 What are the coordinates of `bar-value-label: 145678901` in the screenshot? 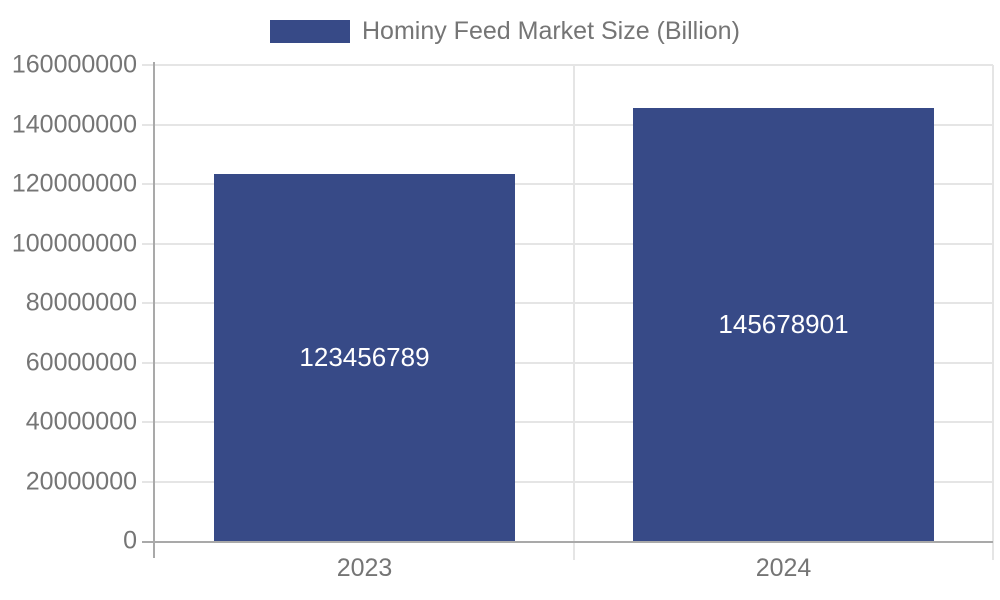 It's located at (783, 323).